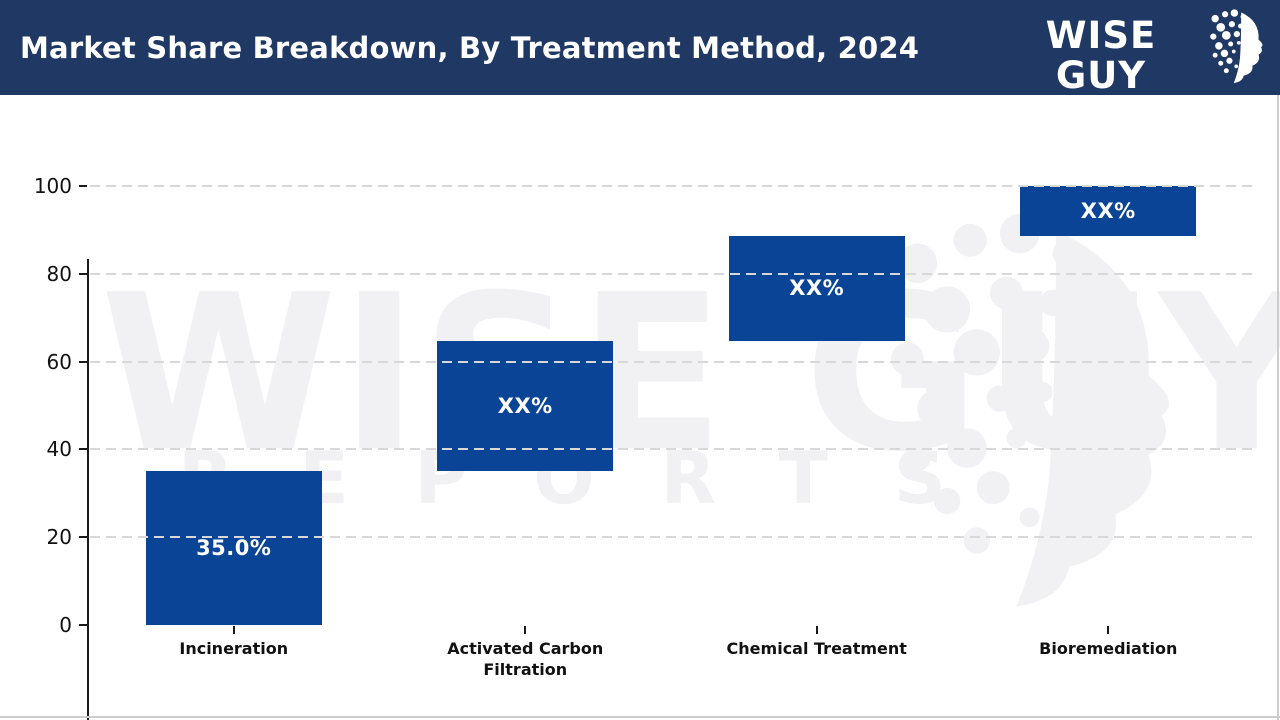  What do you see at coordinates (525, 659) in the screenshot?
I see `x-category-label: Activated Carbon Filtration` at bounding box center [525, 659].